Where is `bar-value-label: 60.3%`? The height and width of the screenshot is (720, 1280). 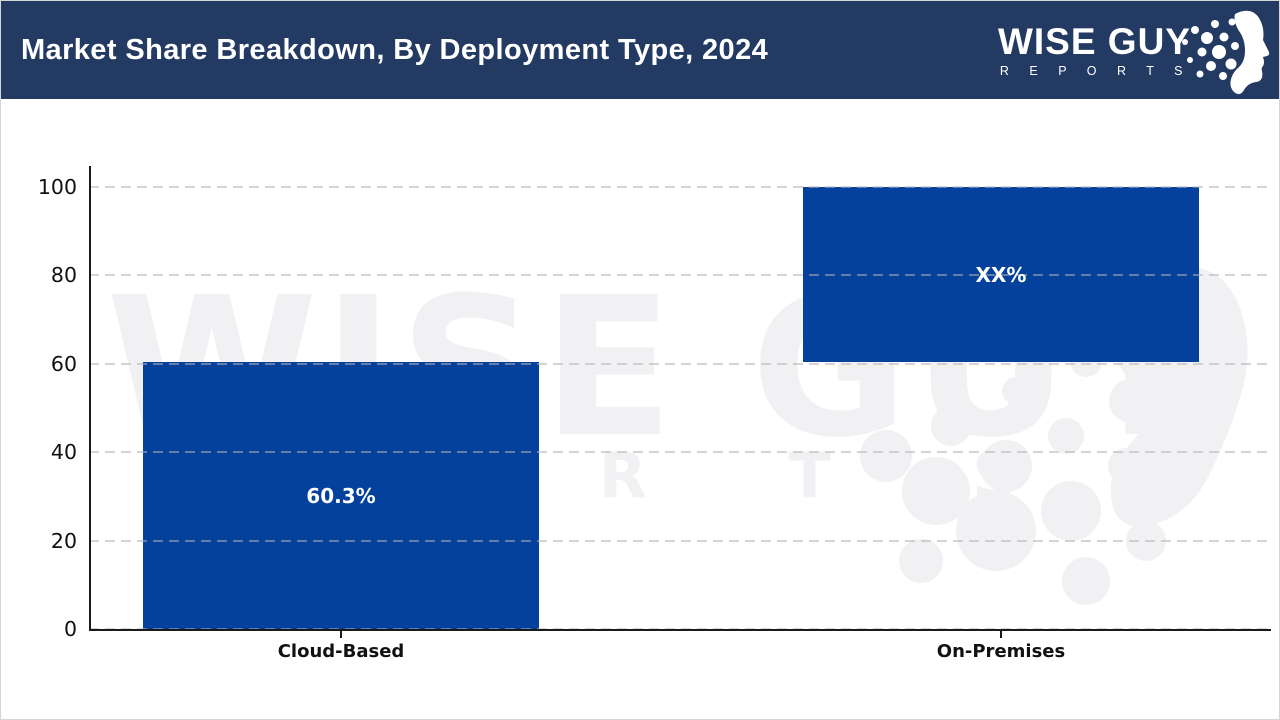
bar-value-label: 60.3% is located at coordinates (341, 495).